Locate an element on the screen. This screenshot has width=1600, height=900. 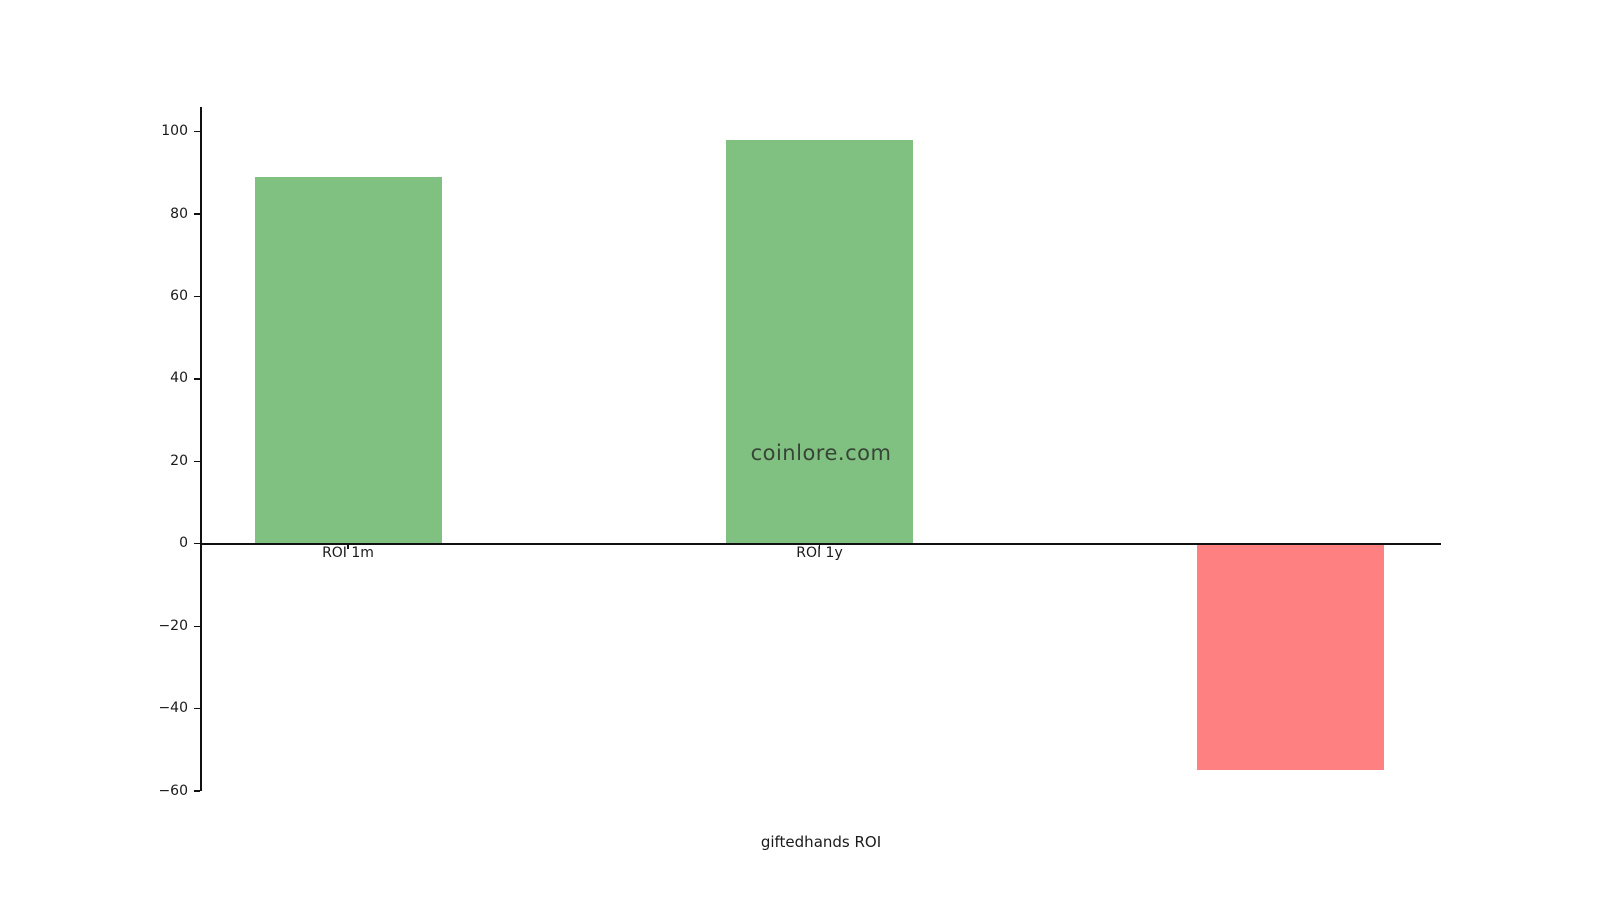
y-tick-label: −20 is located at coordinates (173, 625).